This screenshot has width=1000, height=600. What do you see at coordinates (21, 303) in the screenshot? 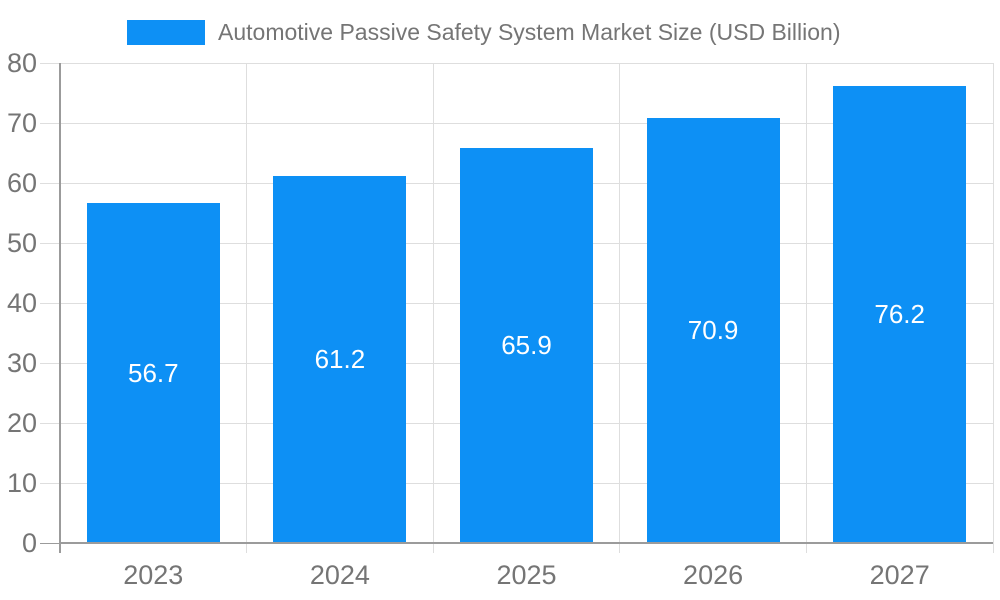
I see `y-axis-tick-label: 40` at bounding box center [21, 303].